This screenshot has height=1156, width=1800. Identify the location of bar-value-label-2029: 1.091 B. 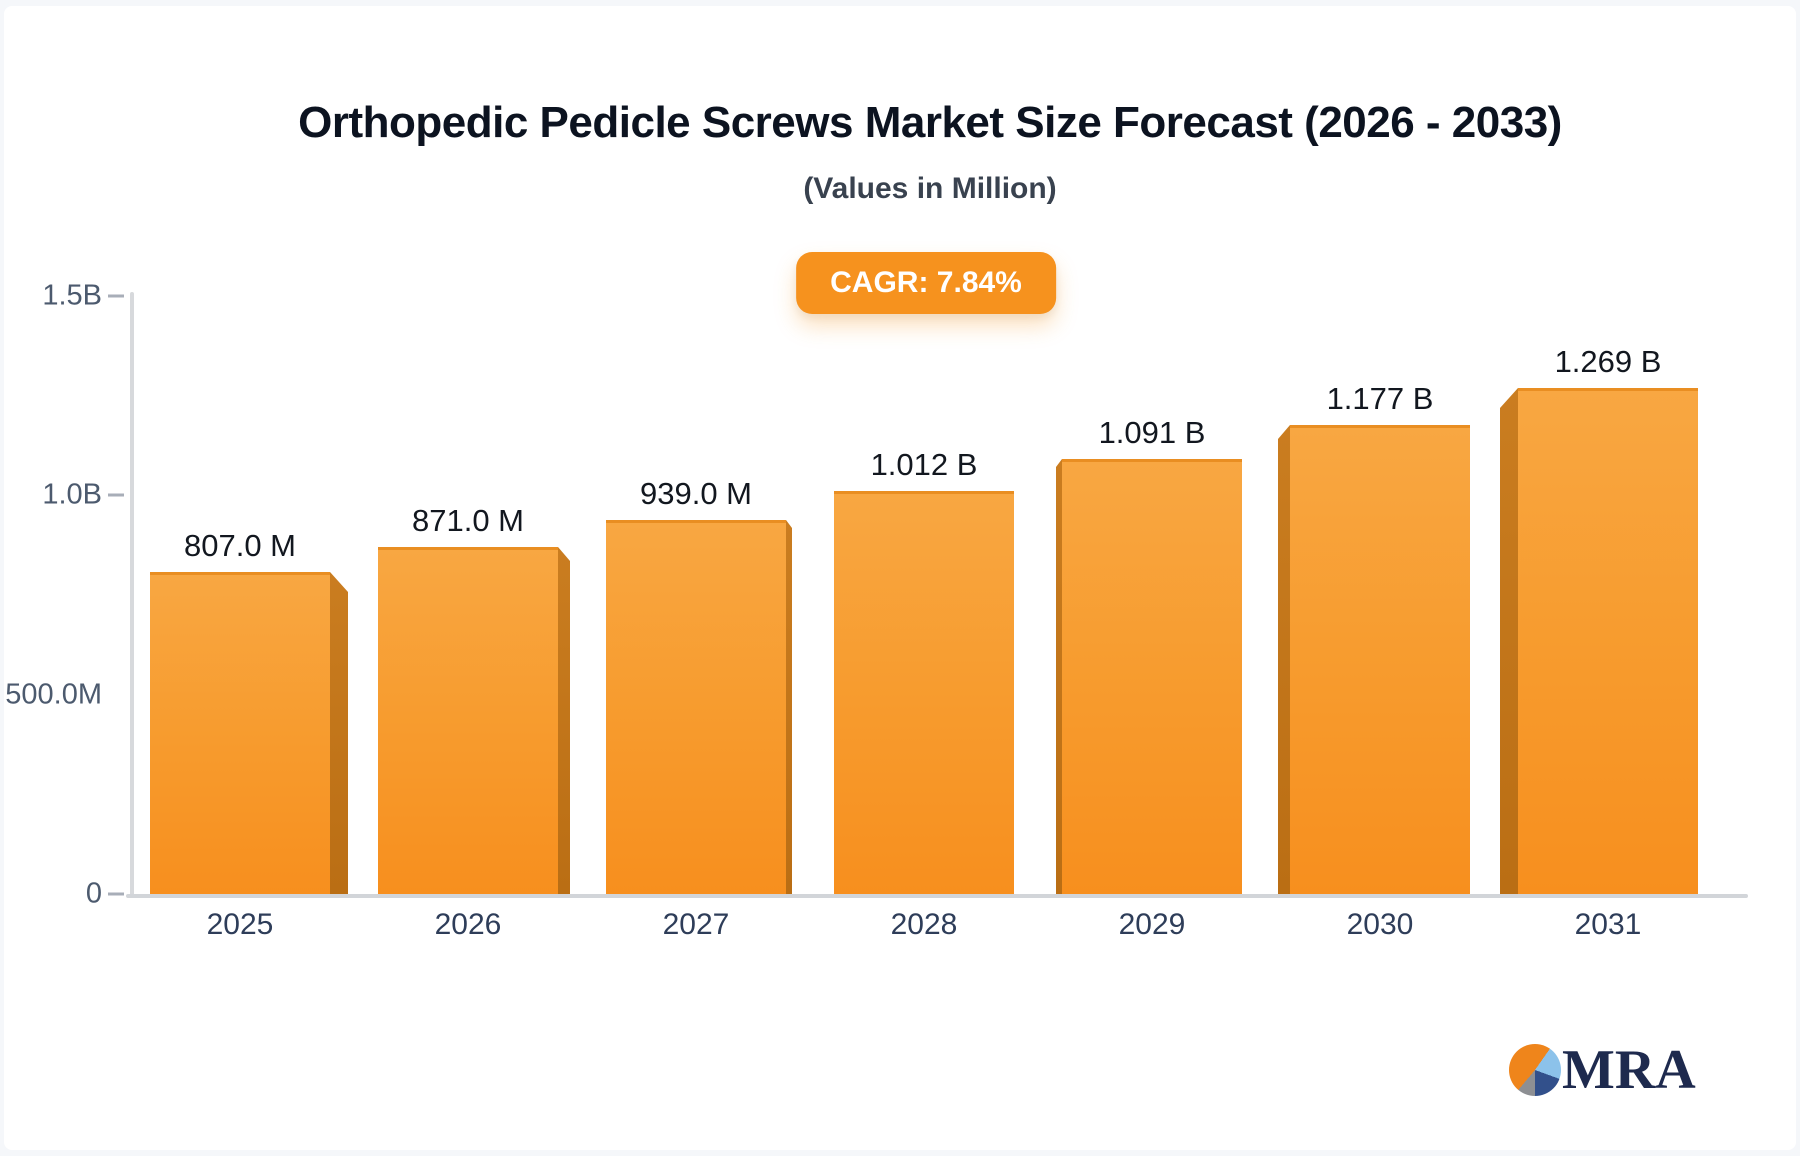
(1152, 432).